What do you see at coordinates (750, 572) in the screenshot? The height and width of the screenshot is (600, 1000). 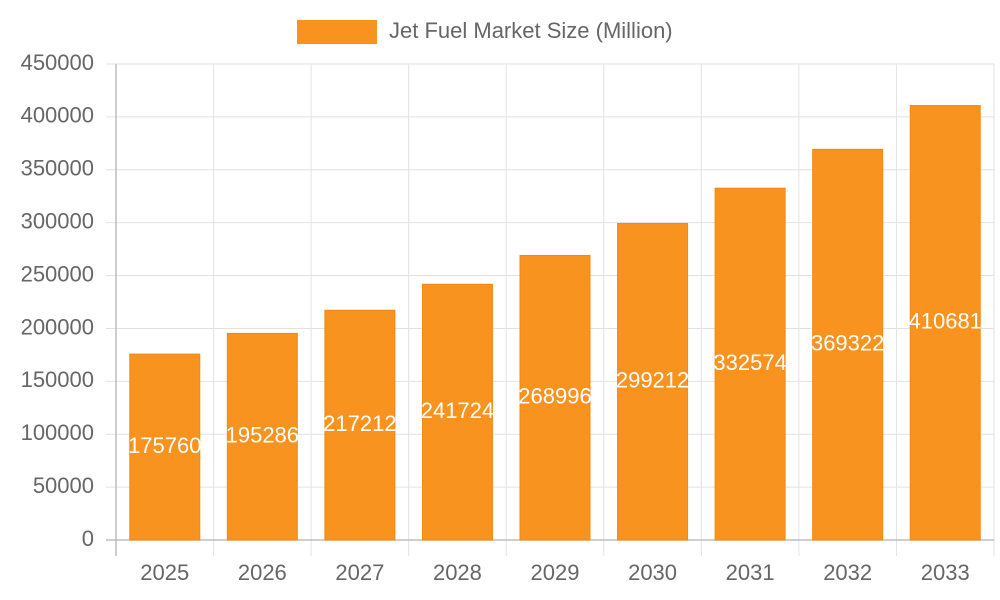 I see `x-tick-label: 2031` at bounding box center [750, 572].